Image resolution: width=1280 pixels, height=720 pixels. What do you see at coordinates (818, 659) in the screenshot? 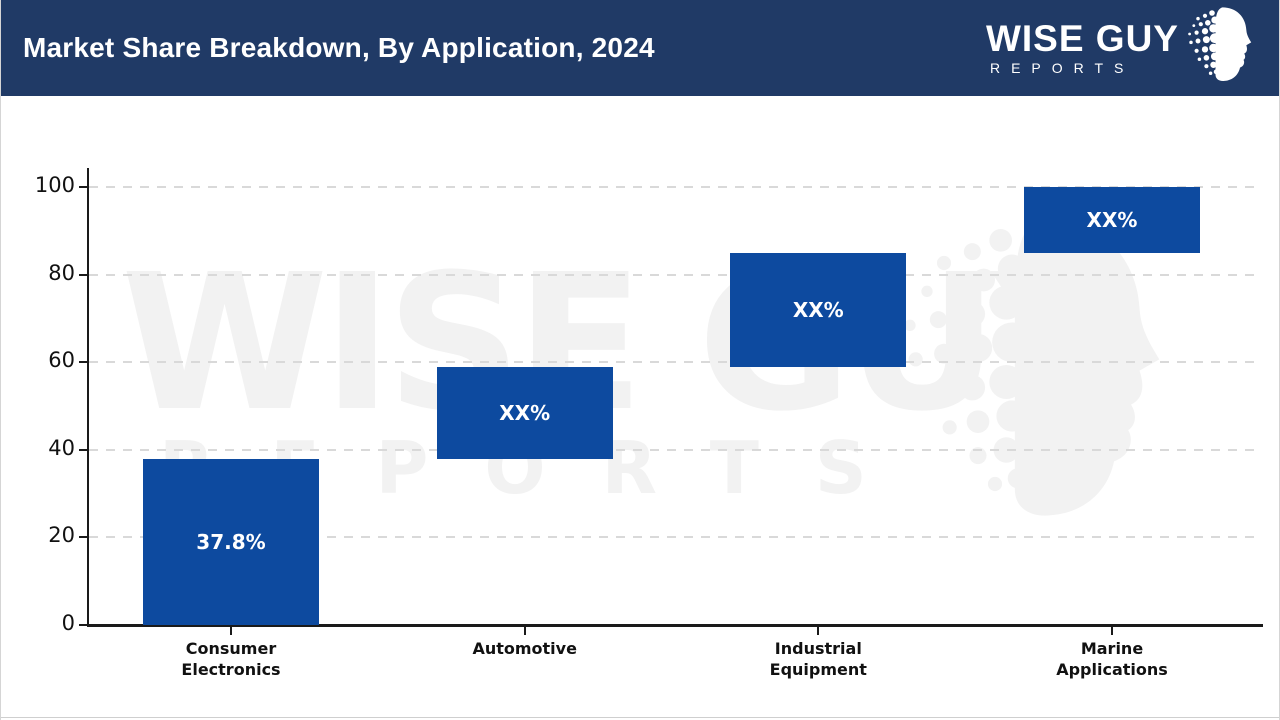
I see `category-label: Industrial Equipment` at bounding box center [818, 659].